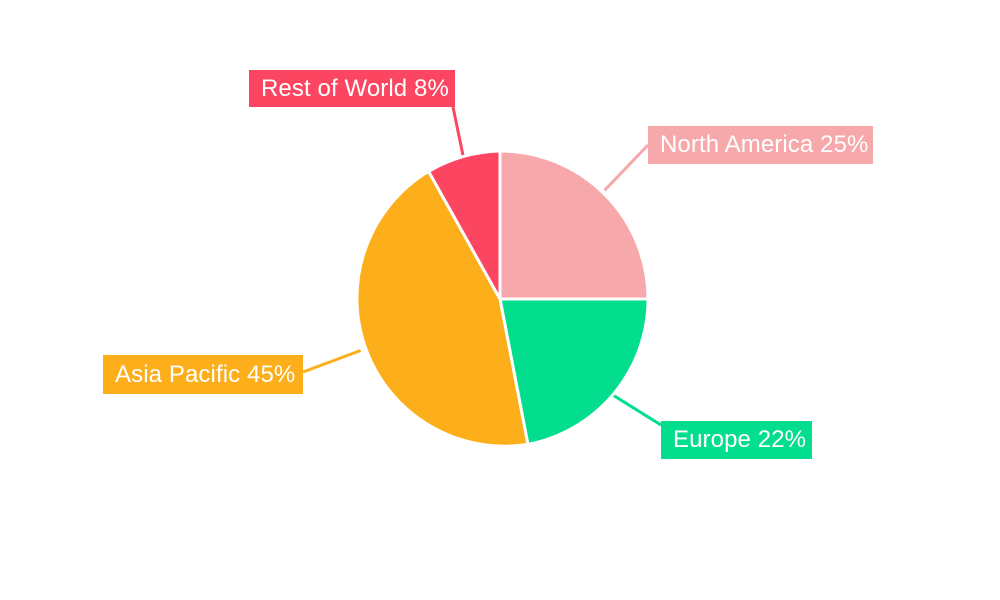 The height and width of the screenshot is (600, 1000). I want to click on pie-label-europe-text: Europe 22%, so click(740, 439).